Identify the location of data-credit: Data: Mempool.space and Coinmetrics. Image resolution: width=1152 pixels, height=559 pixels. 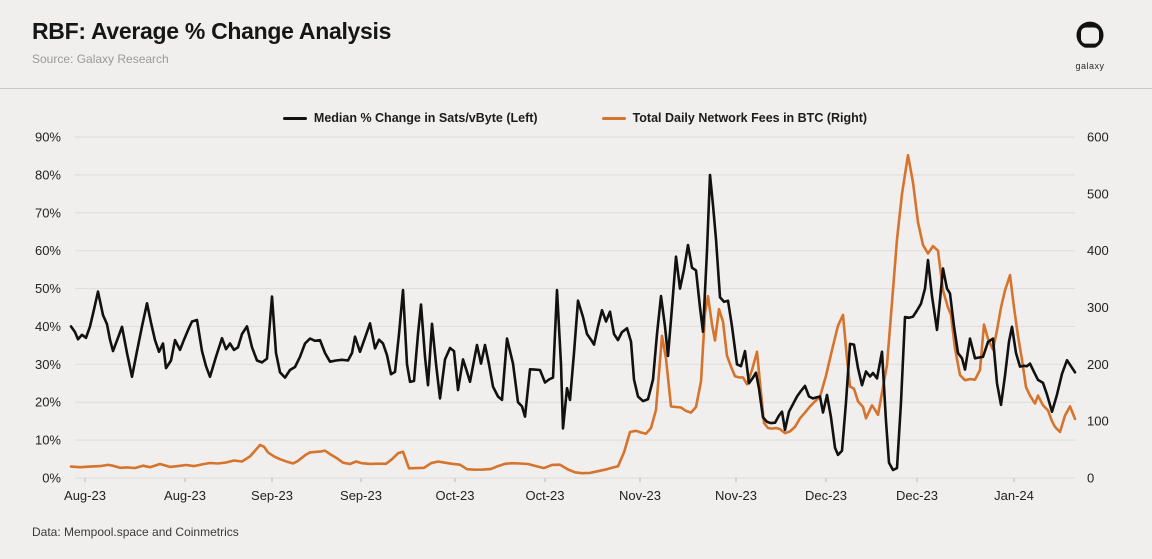
(135, 532).